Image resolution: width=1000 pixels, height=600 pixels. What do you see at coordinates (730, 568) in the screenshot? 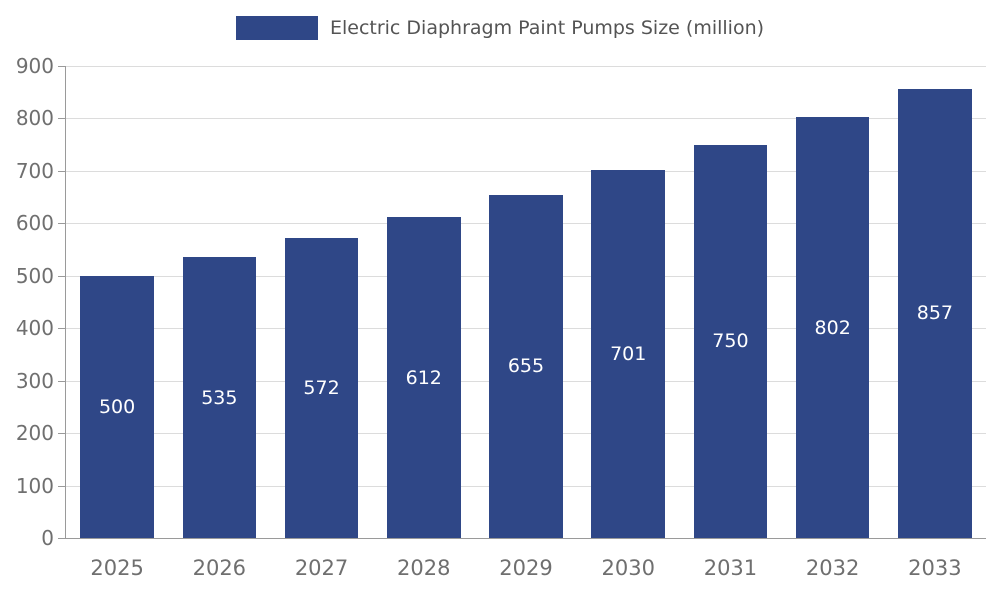
I see `x-tick-label-2031: 2031` at bounding box center [730, 568].